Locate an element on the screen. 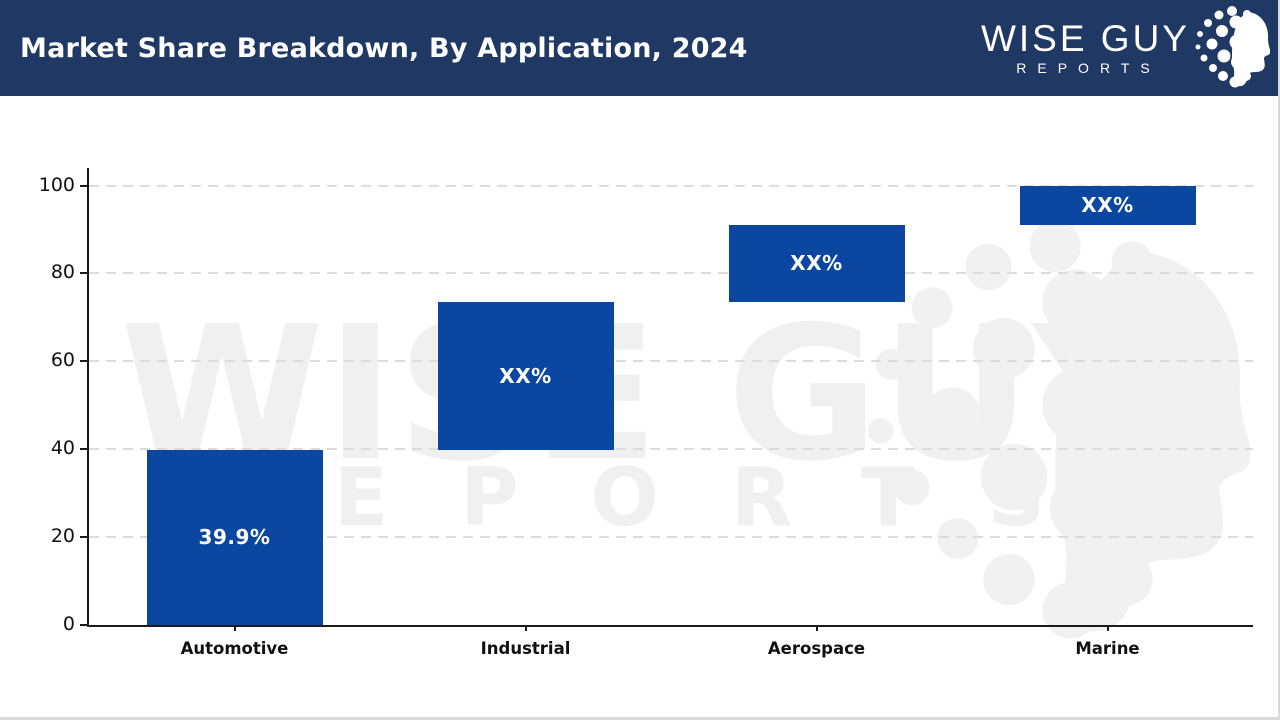  bar-value-label-aerospace: XX% is located at coordinates (816, 263).